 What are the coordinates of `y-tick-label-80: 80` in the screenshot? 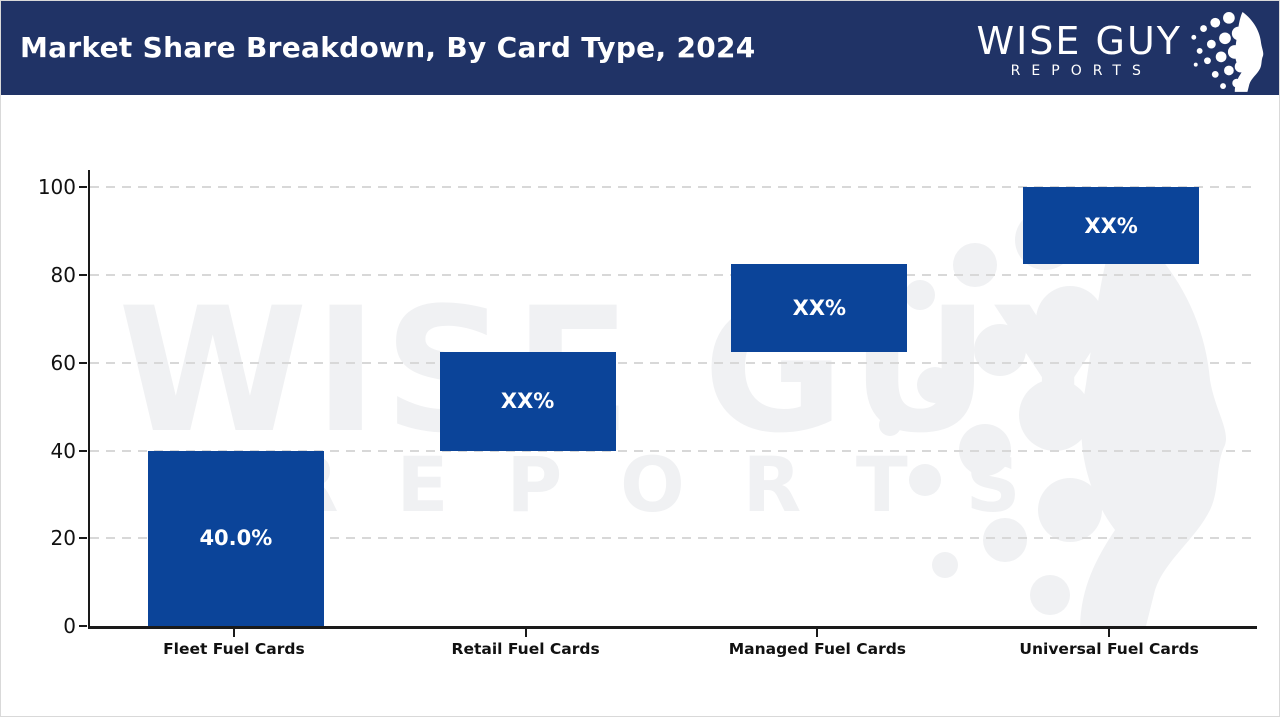 It's located at (63, 275).